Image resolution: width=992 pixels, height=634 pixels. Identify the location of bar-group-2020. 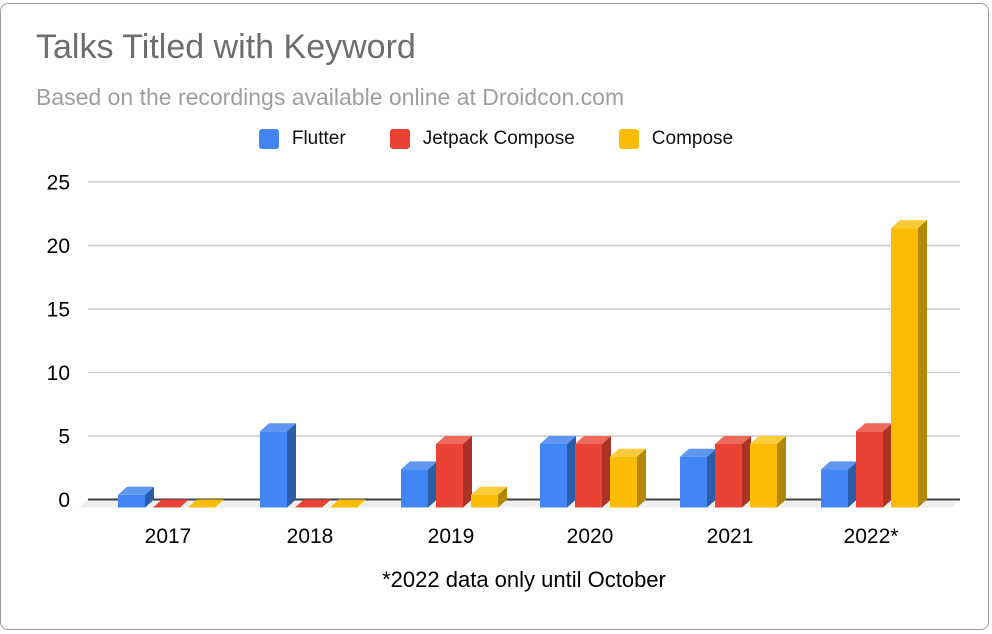
(593, 472).